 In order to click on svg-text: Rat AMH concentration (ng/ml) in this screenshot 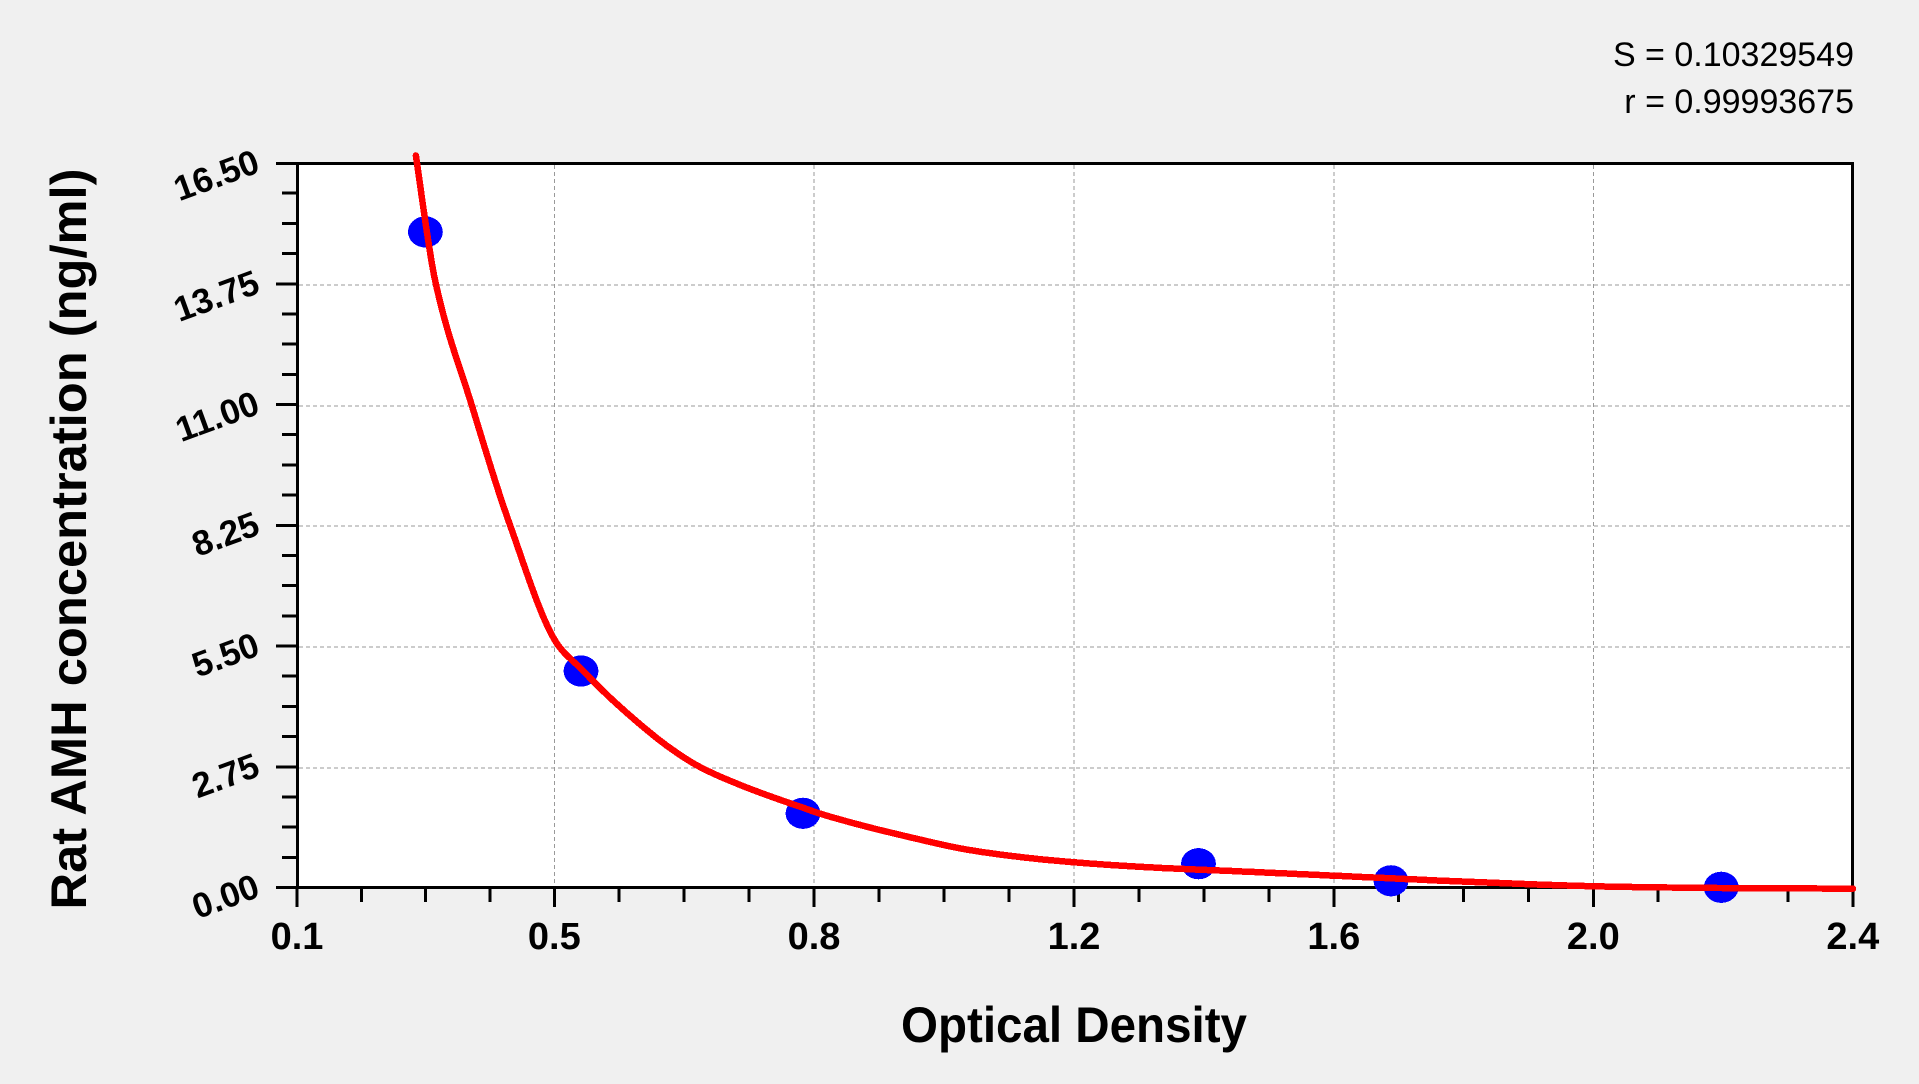, I will do `click(69, 539)`.